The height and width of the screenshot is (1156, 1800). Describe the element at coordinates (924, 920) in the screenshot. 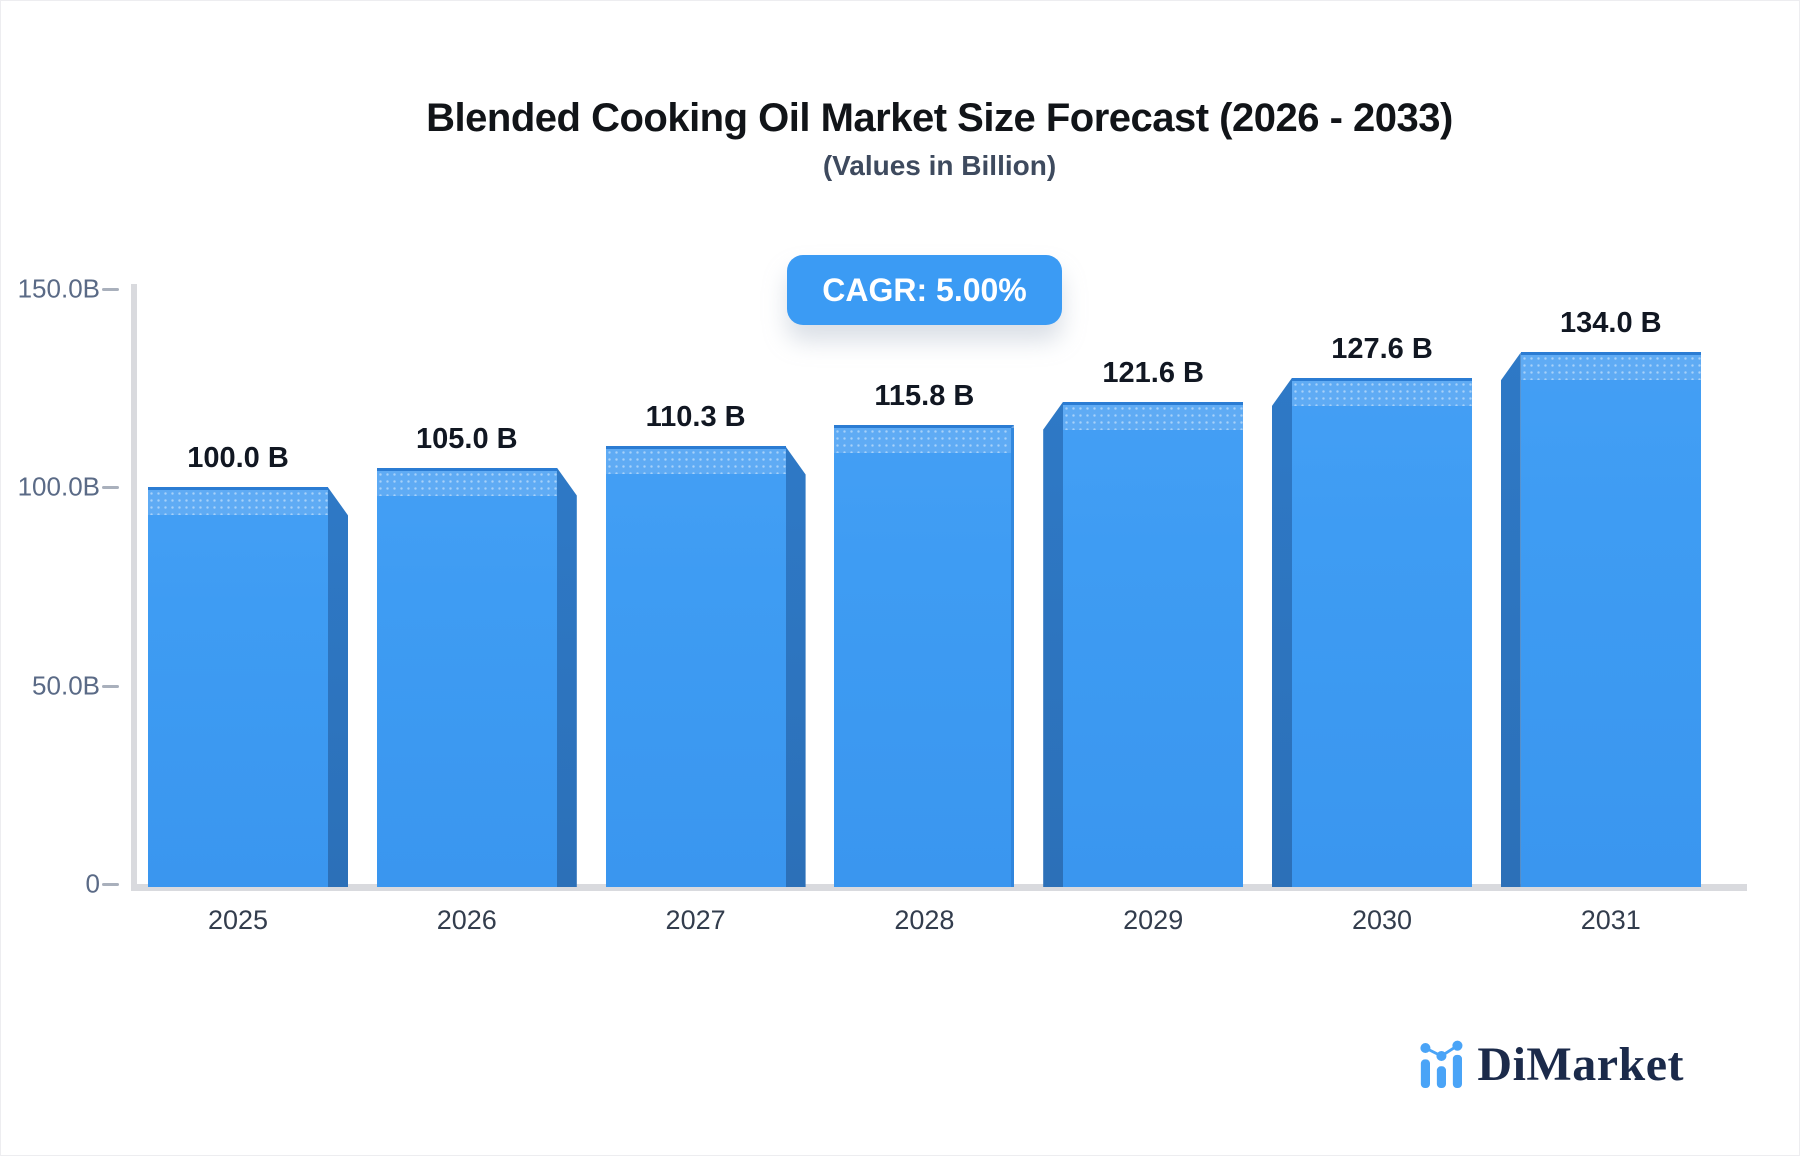

I see `x-tick-label: 2028` at that location.